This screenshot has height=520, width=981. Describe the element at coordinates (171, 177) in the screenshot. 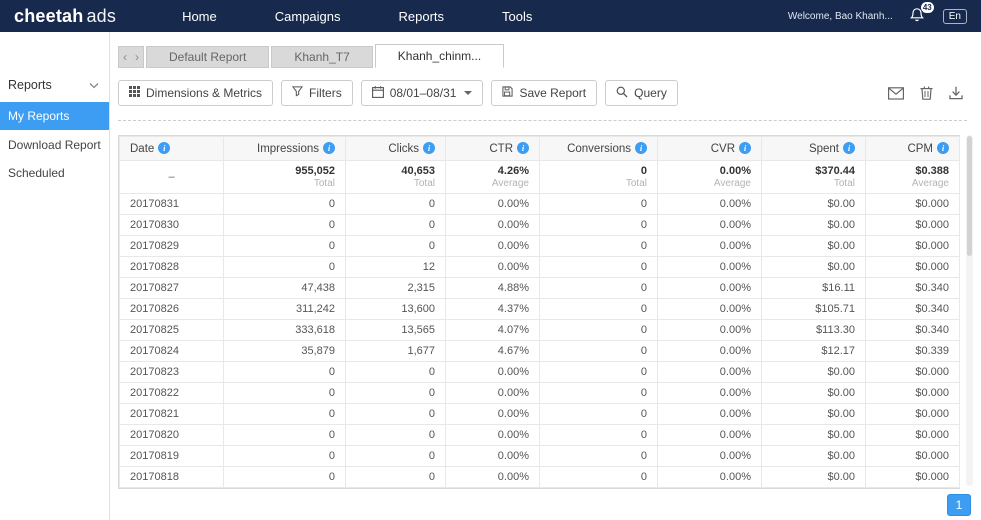

I see `totals-date-cell: –` at that location.